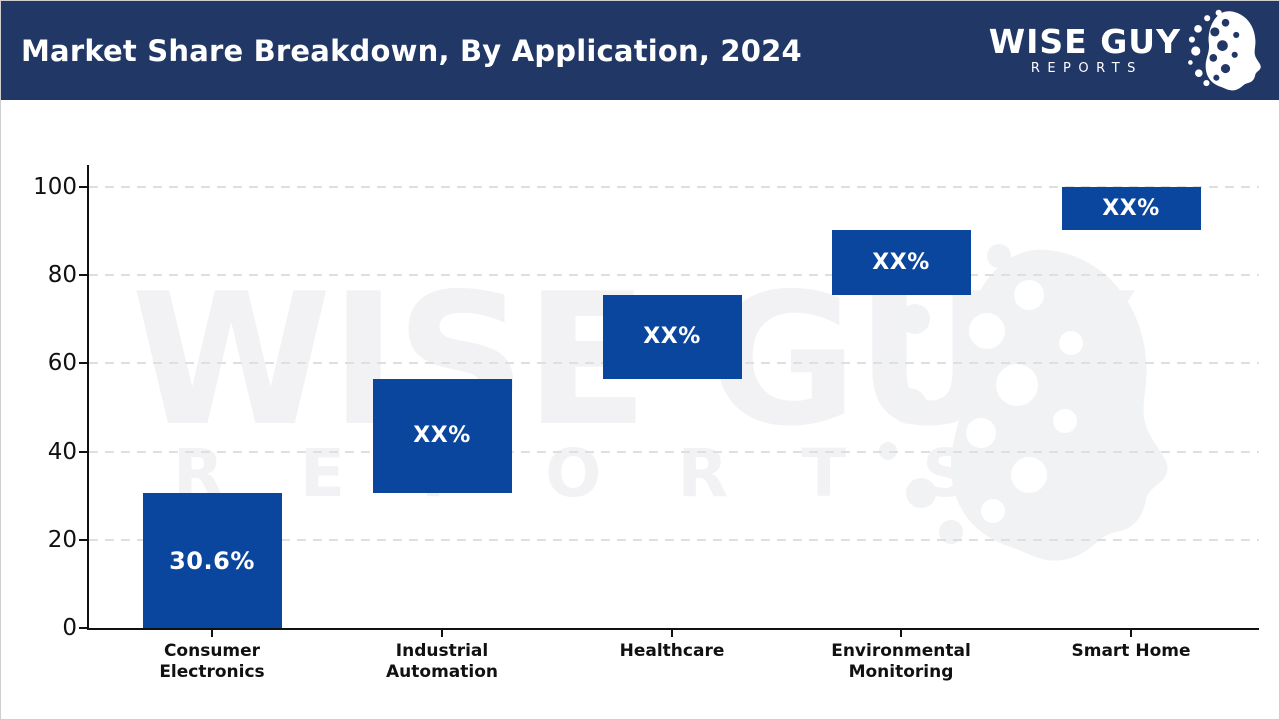 Image resolution: width=1280 pixels, height=720 pixels. I want to click on x-axis-label-smart-home: Smart Home, so click(1131, 651).